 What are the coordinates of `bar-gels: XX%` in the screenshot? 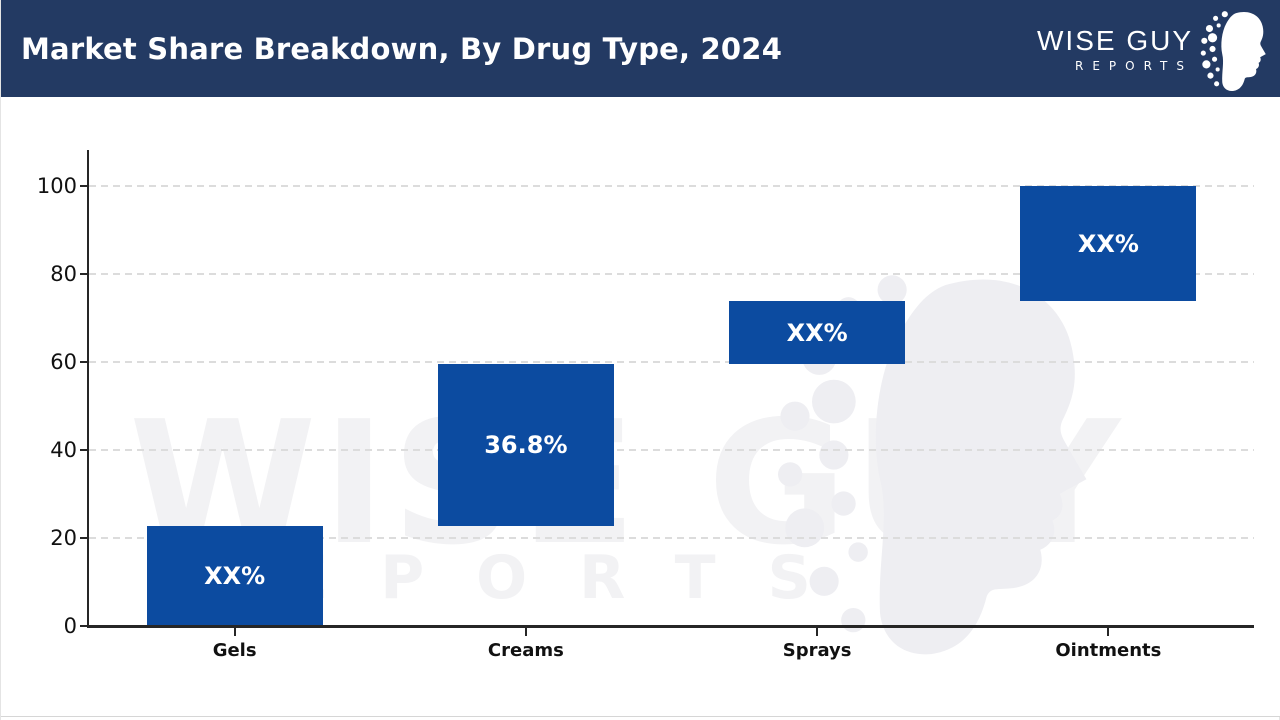 It's located at (234, 576).